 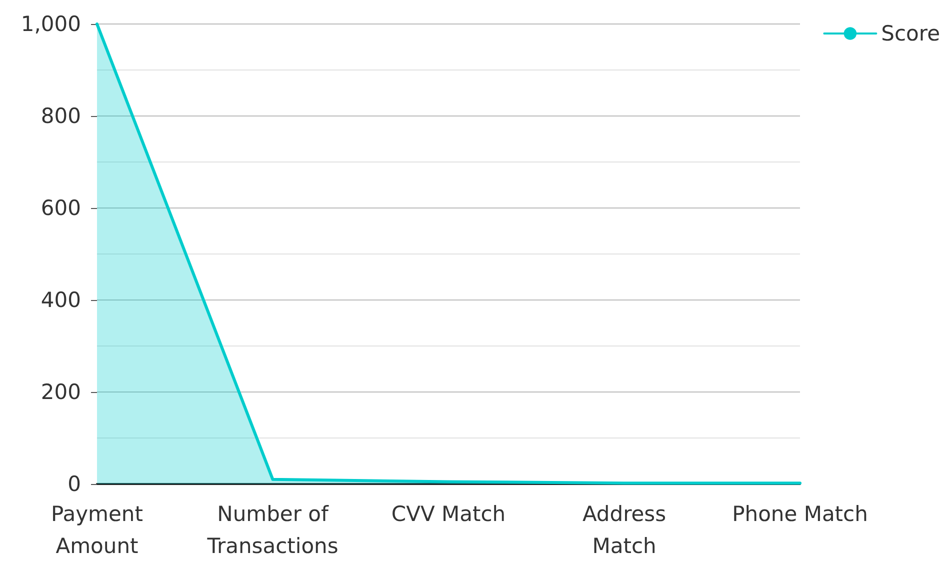 I want to click on legend-label: Score, so click(x=910, y=34).